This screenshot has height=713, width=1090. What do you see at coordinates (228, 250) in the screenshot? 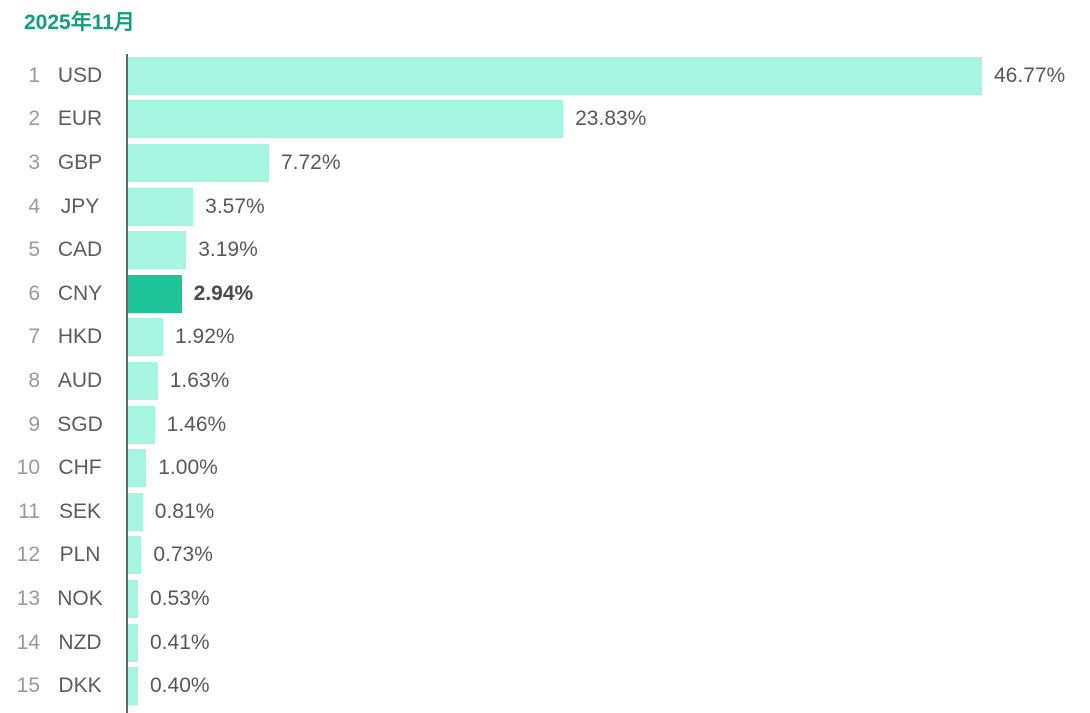
I see `value-label: 3.19%` at bounding box center [228, 250].